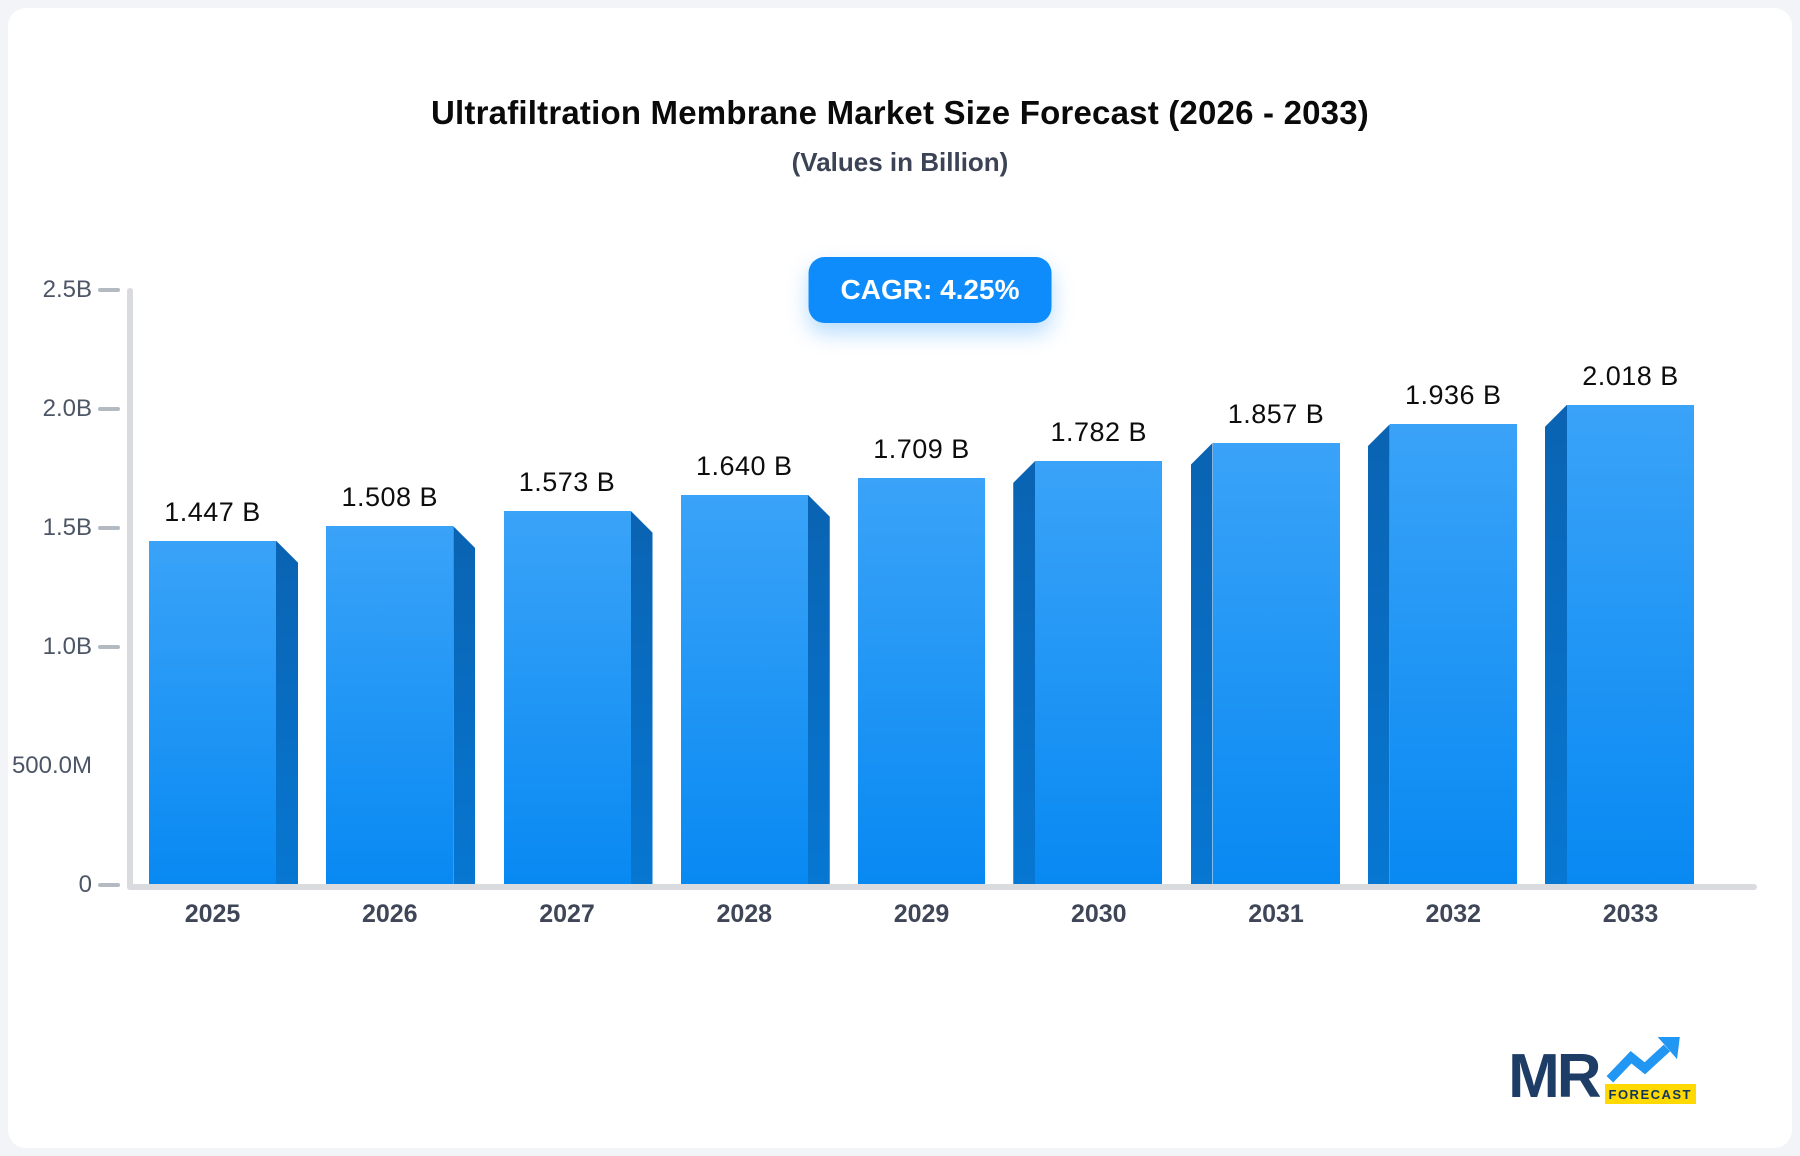 Image resolution: width=1800 pixels, height=1156 pixels. Describe the element at coordinates (1453, 914) in the screenshot. I see `x-axis-label: 2032` at that location.